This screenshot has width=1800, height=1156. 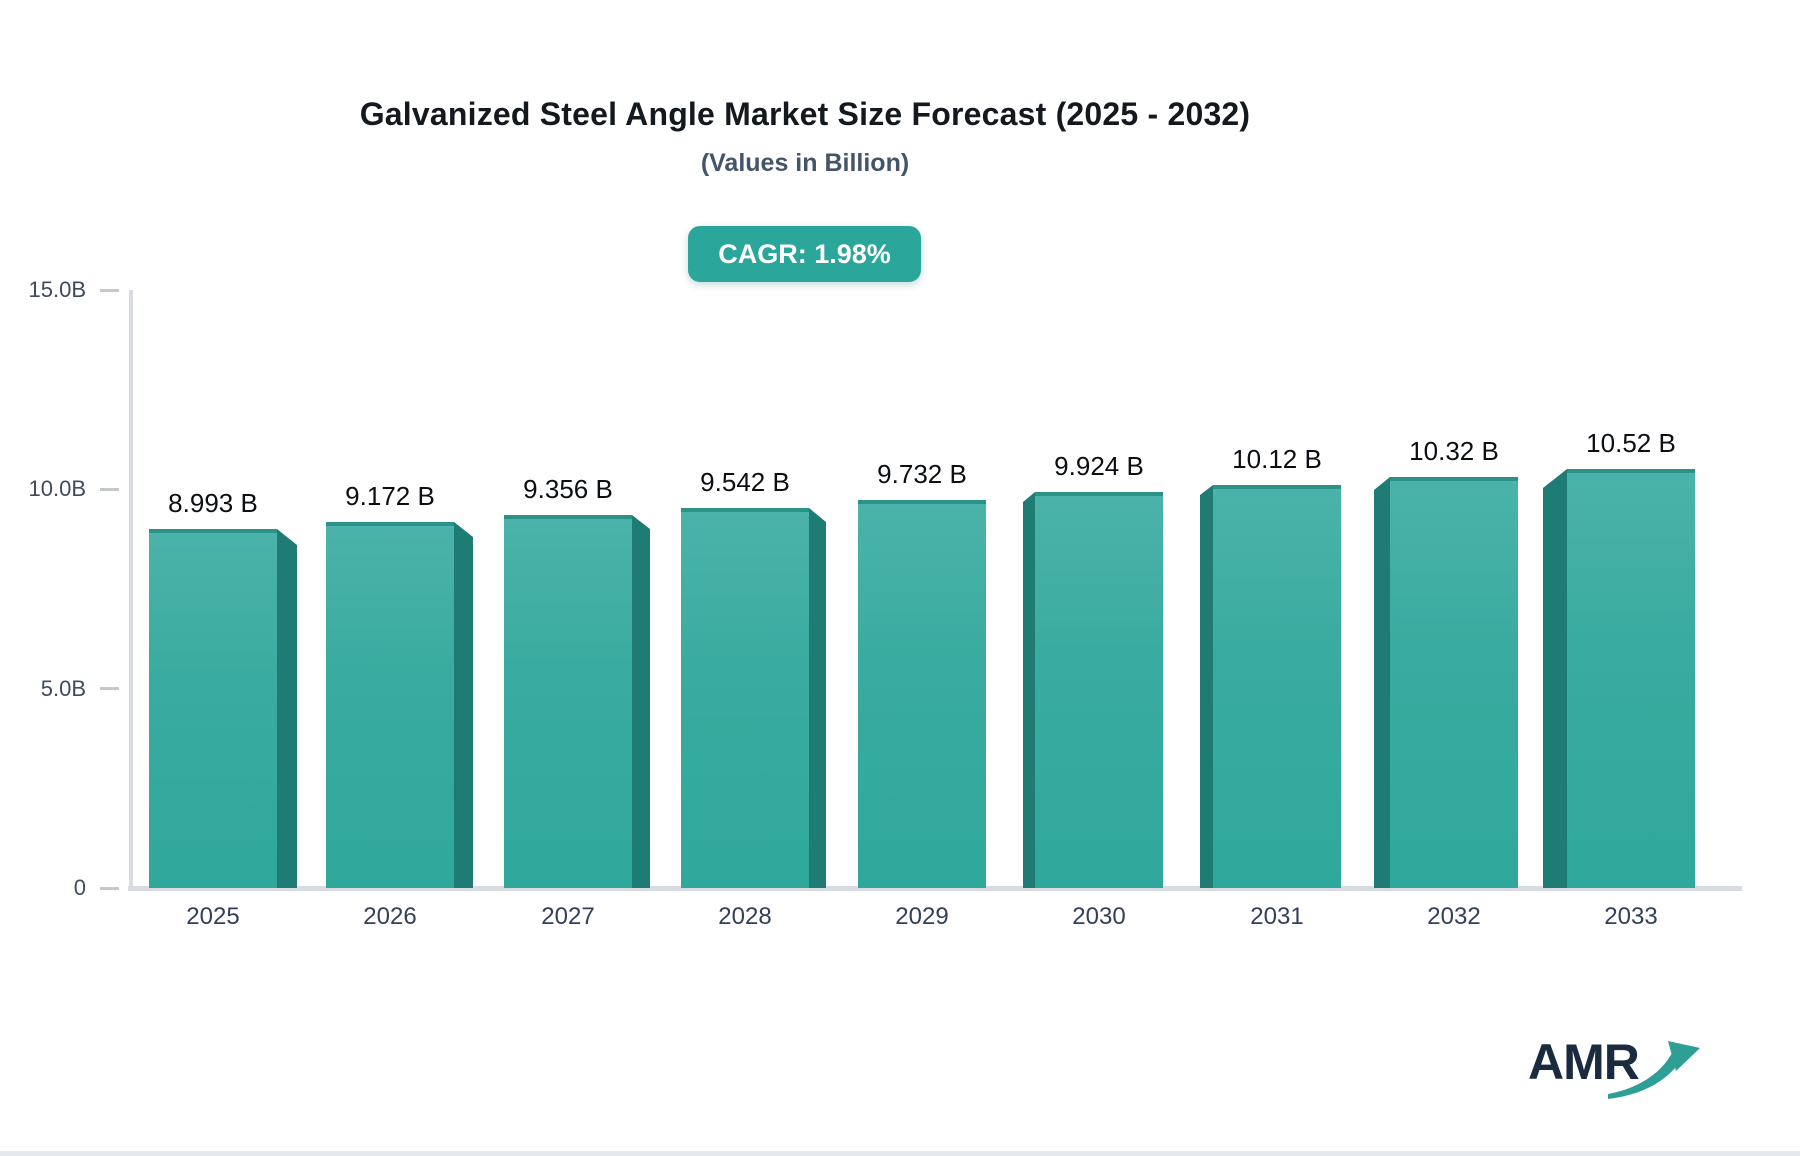 What do you see at coordinates (390, 916) in the screenshot?
I see `x-tick-label-2026: 2026` at bounding box center [390, 916].